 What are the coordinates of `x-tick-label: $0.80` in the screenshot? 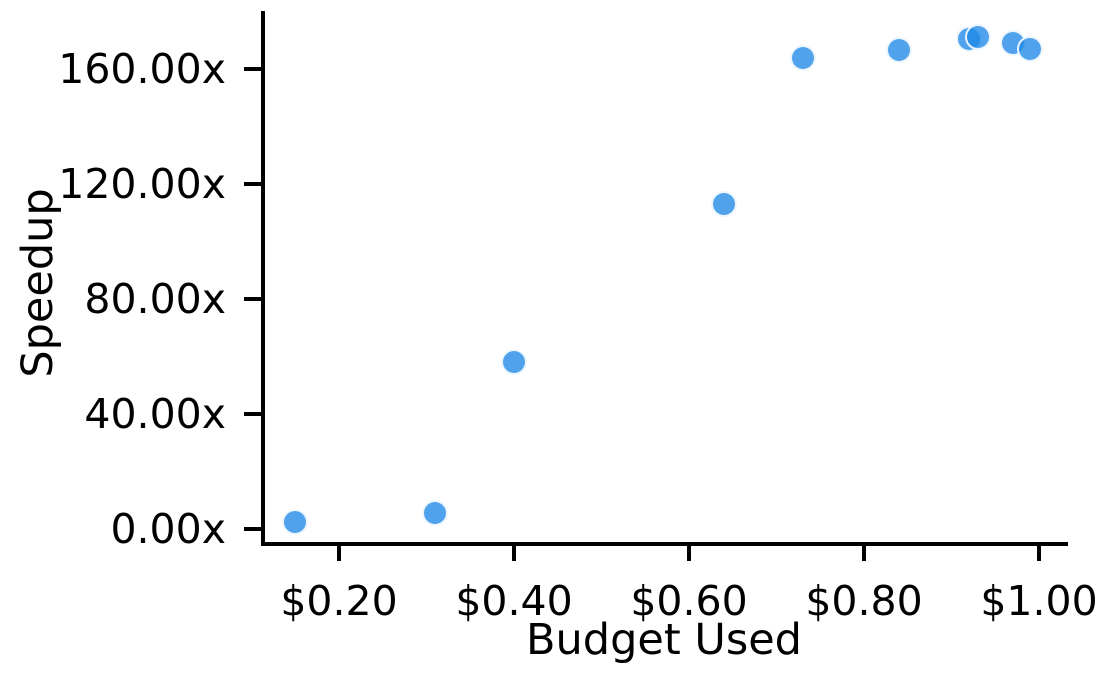 It's located at (864, 601).